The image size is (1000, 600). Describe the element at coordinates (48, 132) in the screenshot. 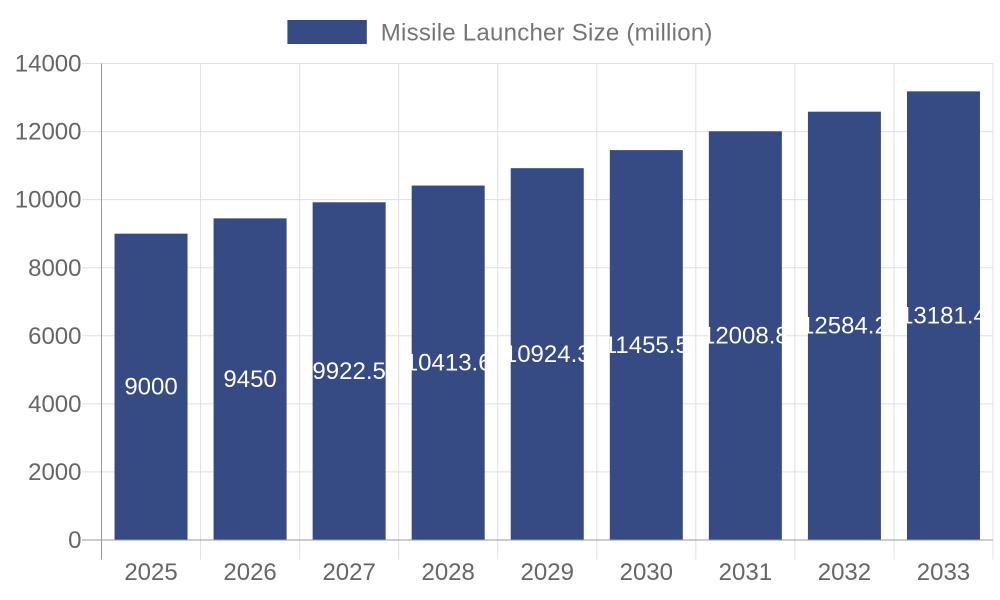

I see `svg-text: 12000` at that location.